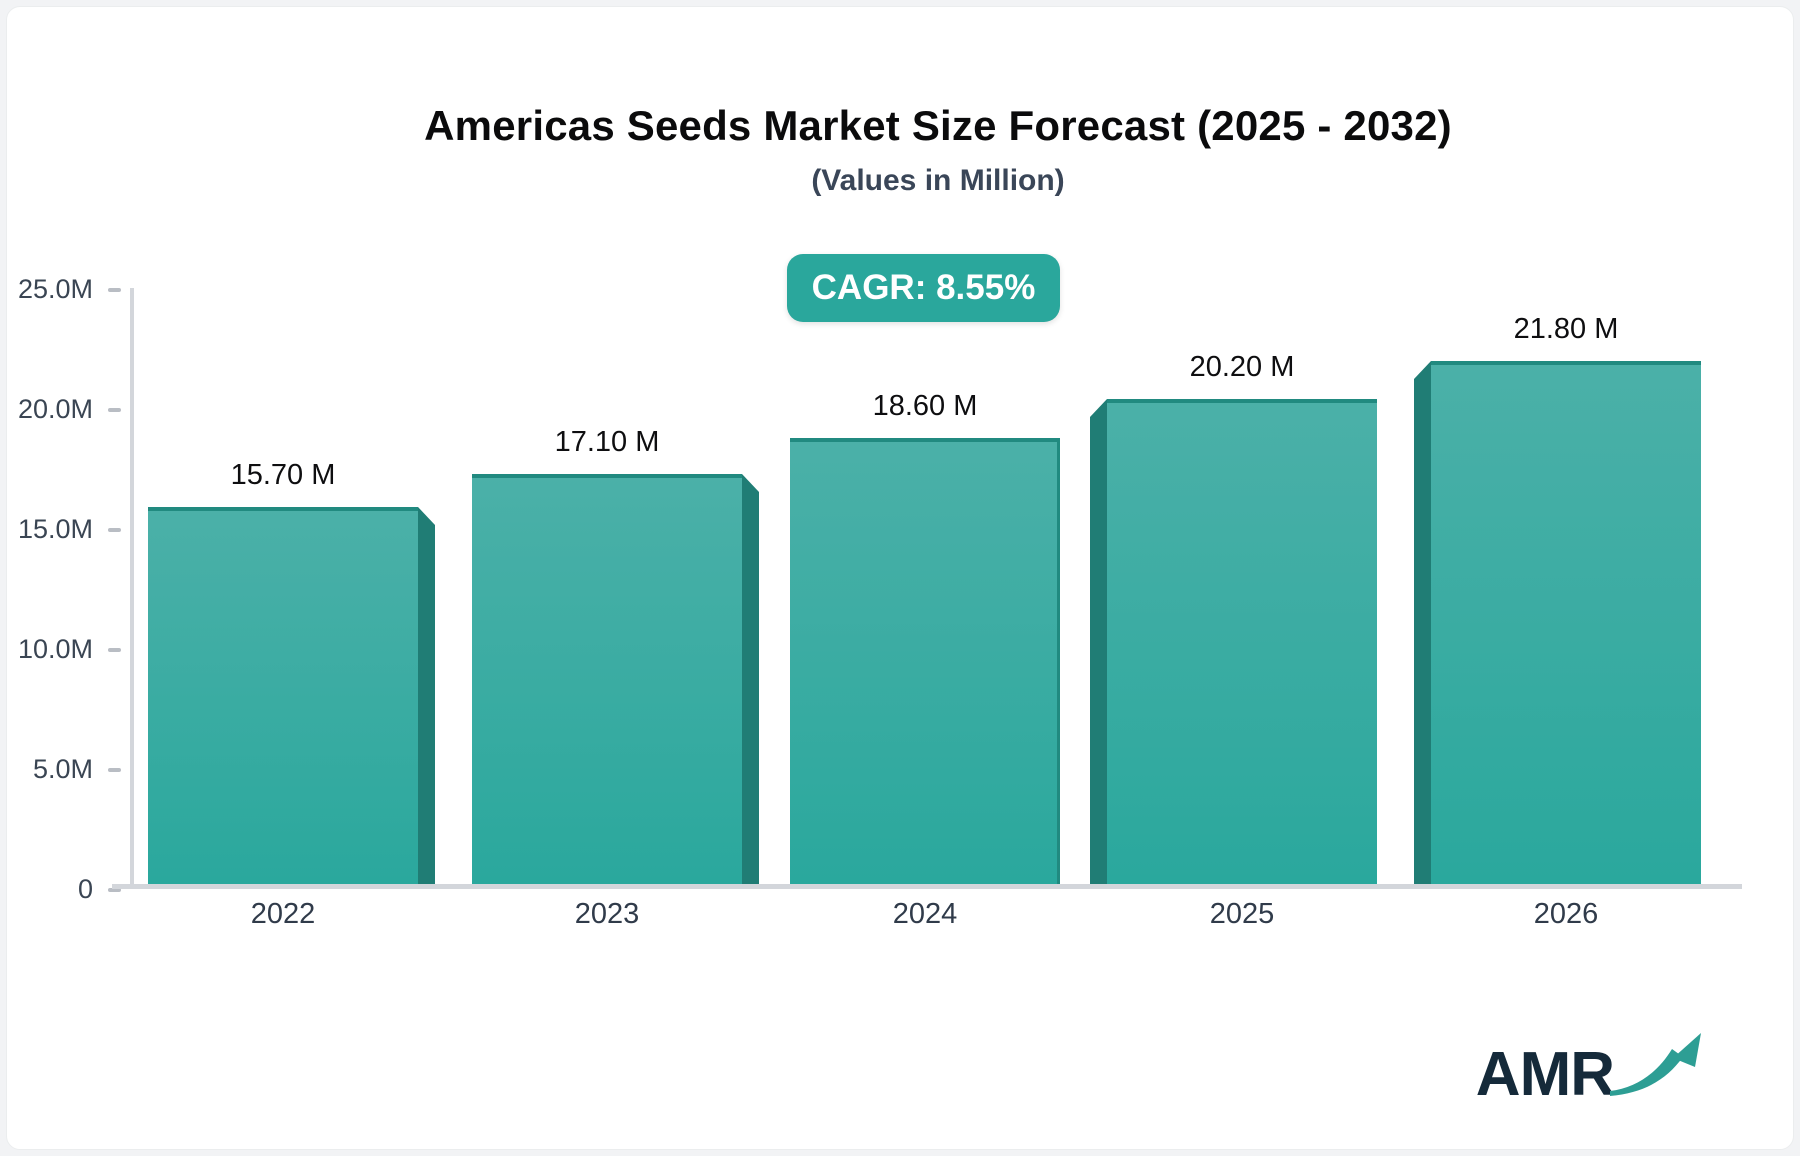 The width and height of the screenshot is (1800, 1156). I want to click on x-tick-label-2025: 2025, so click(1242, 914).